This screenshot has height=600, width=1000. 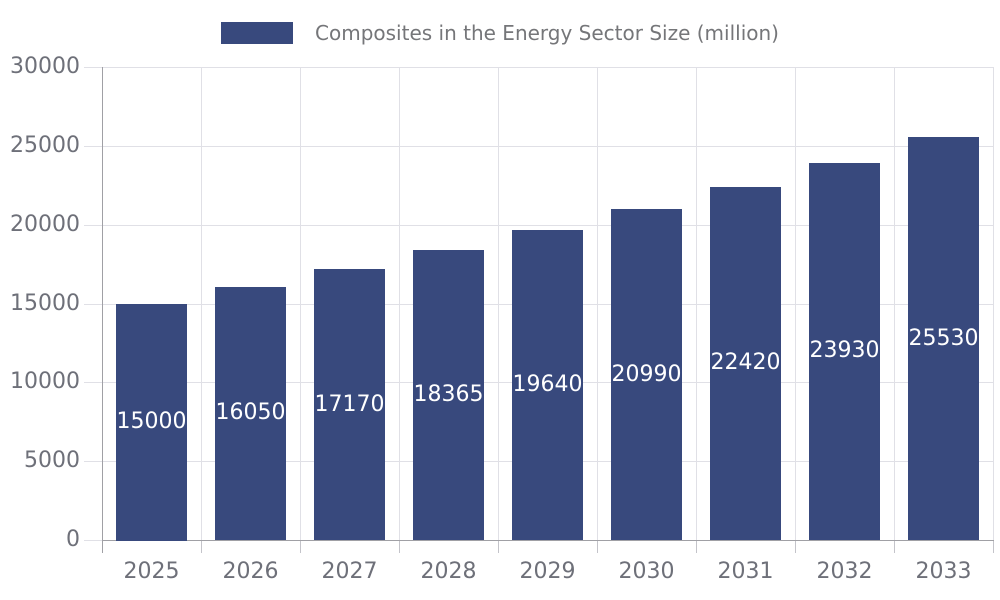 I want to click on x-axis-label: 2026, so click(x=250, y=571).